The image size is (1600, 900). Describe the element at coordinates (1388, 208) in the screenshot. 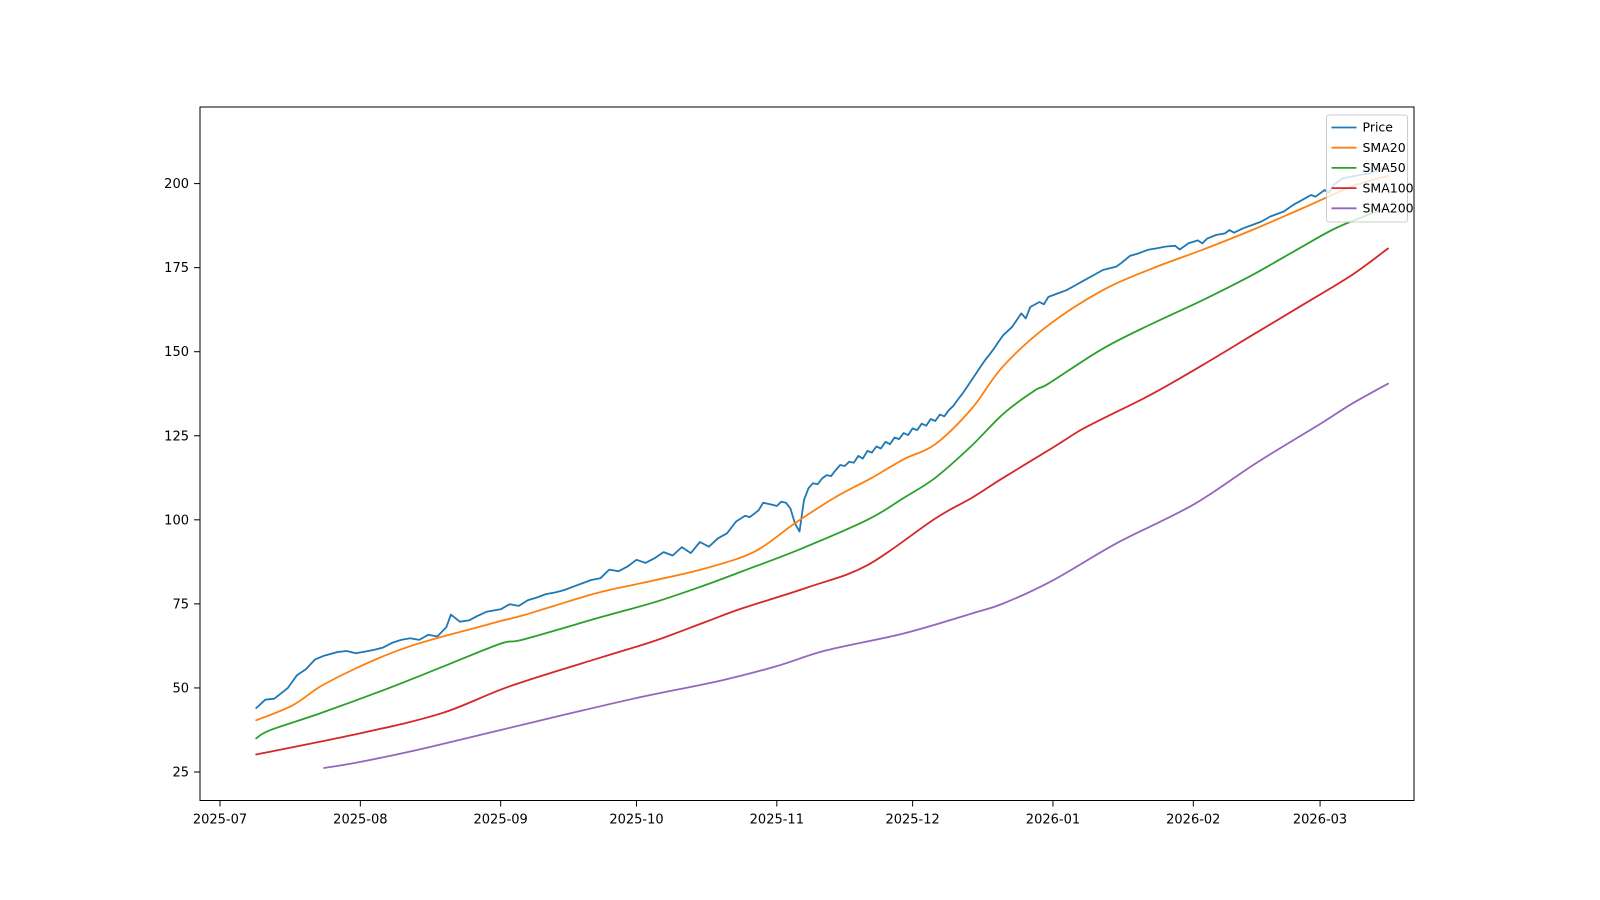

I see `legend-label: SMA200` at that location.